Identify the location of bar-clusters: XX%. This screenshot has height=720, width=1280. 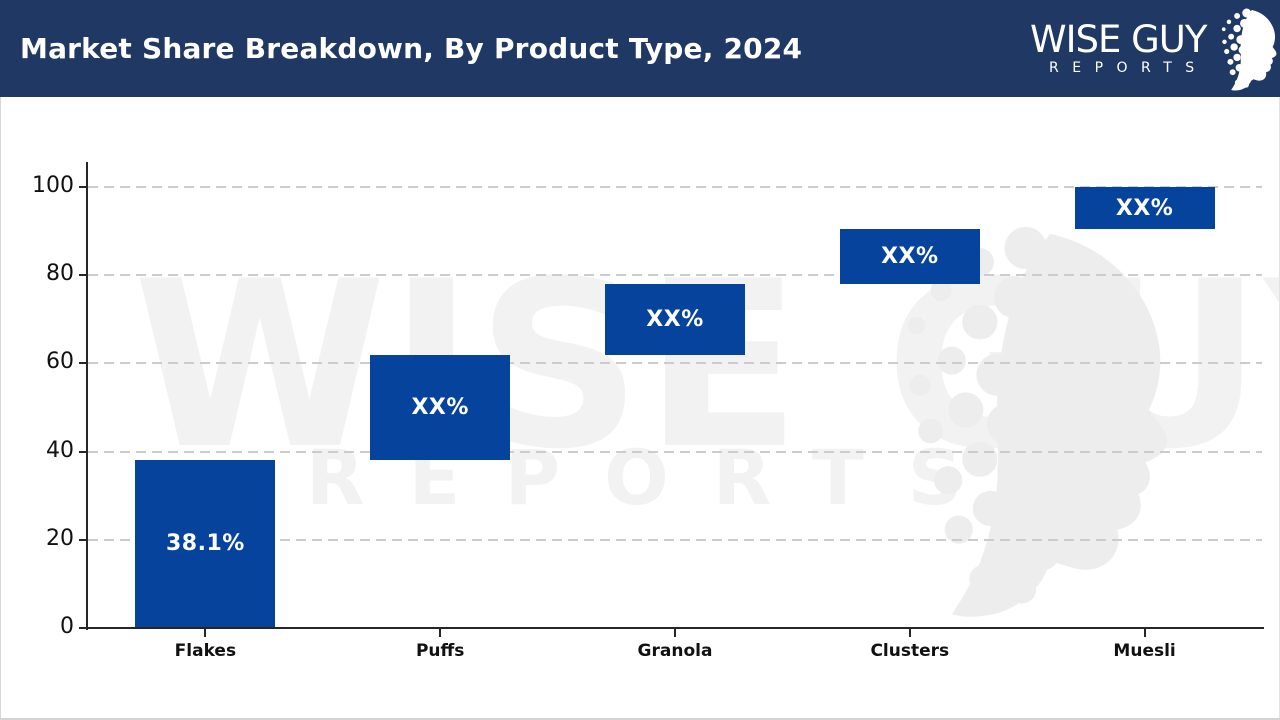
(909, 256).